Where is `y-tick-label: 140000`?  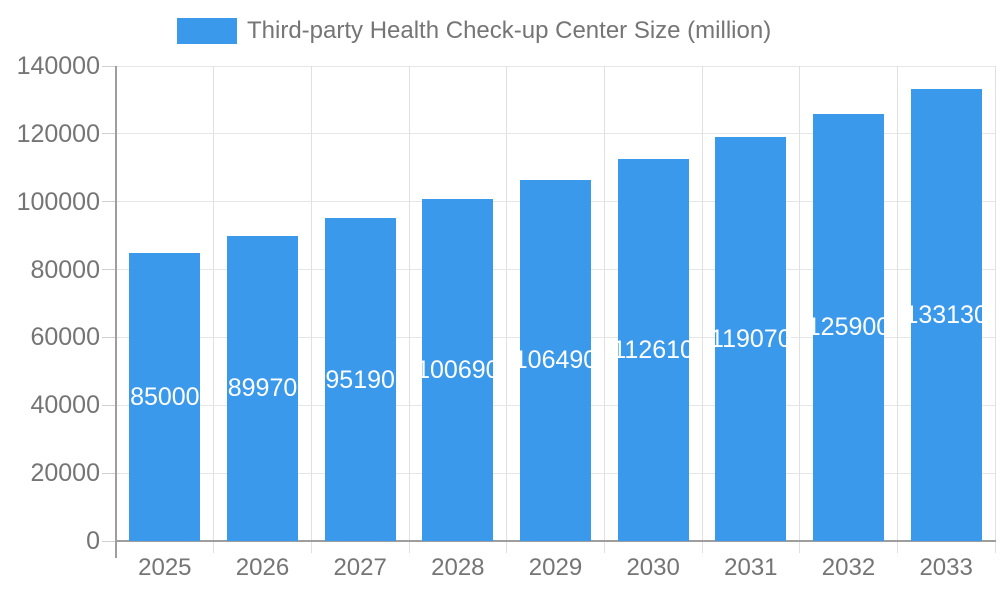
y-tick-label: 140000 is located at coordinates (58, 66).